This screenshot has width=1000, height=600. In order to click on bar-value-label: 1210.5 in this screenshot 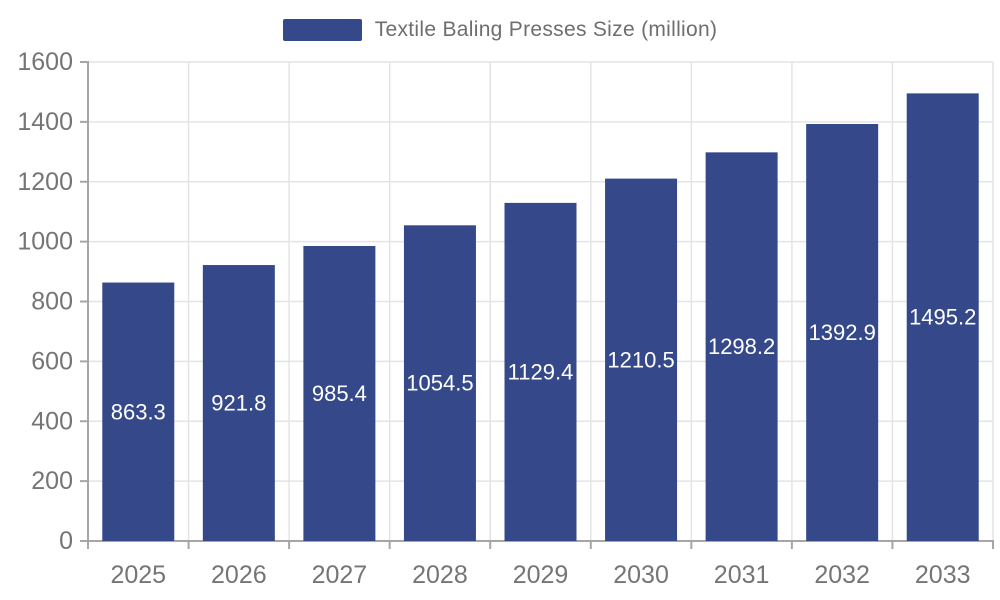, I will do `click(640, 359)`.